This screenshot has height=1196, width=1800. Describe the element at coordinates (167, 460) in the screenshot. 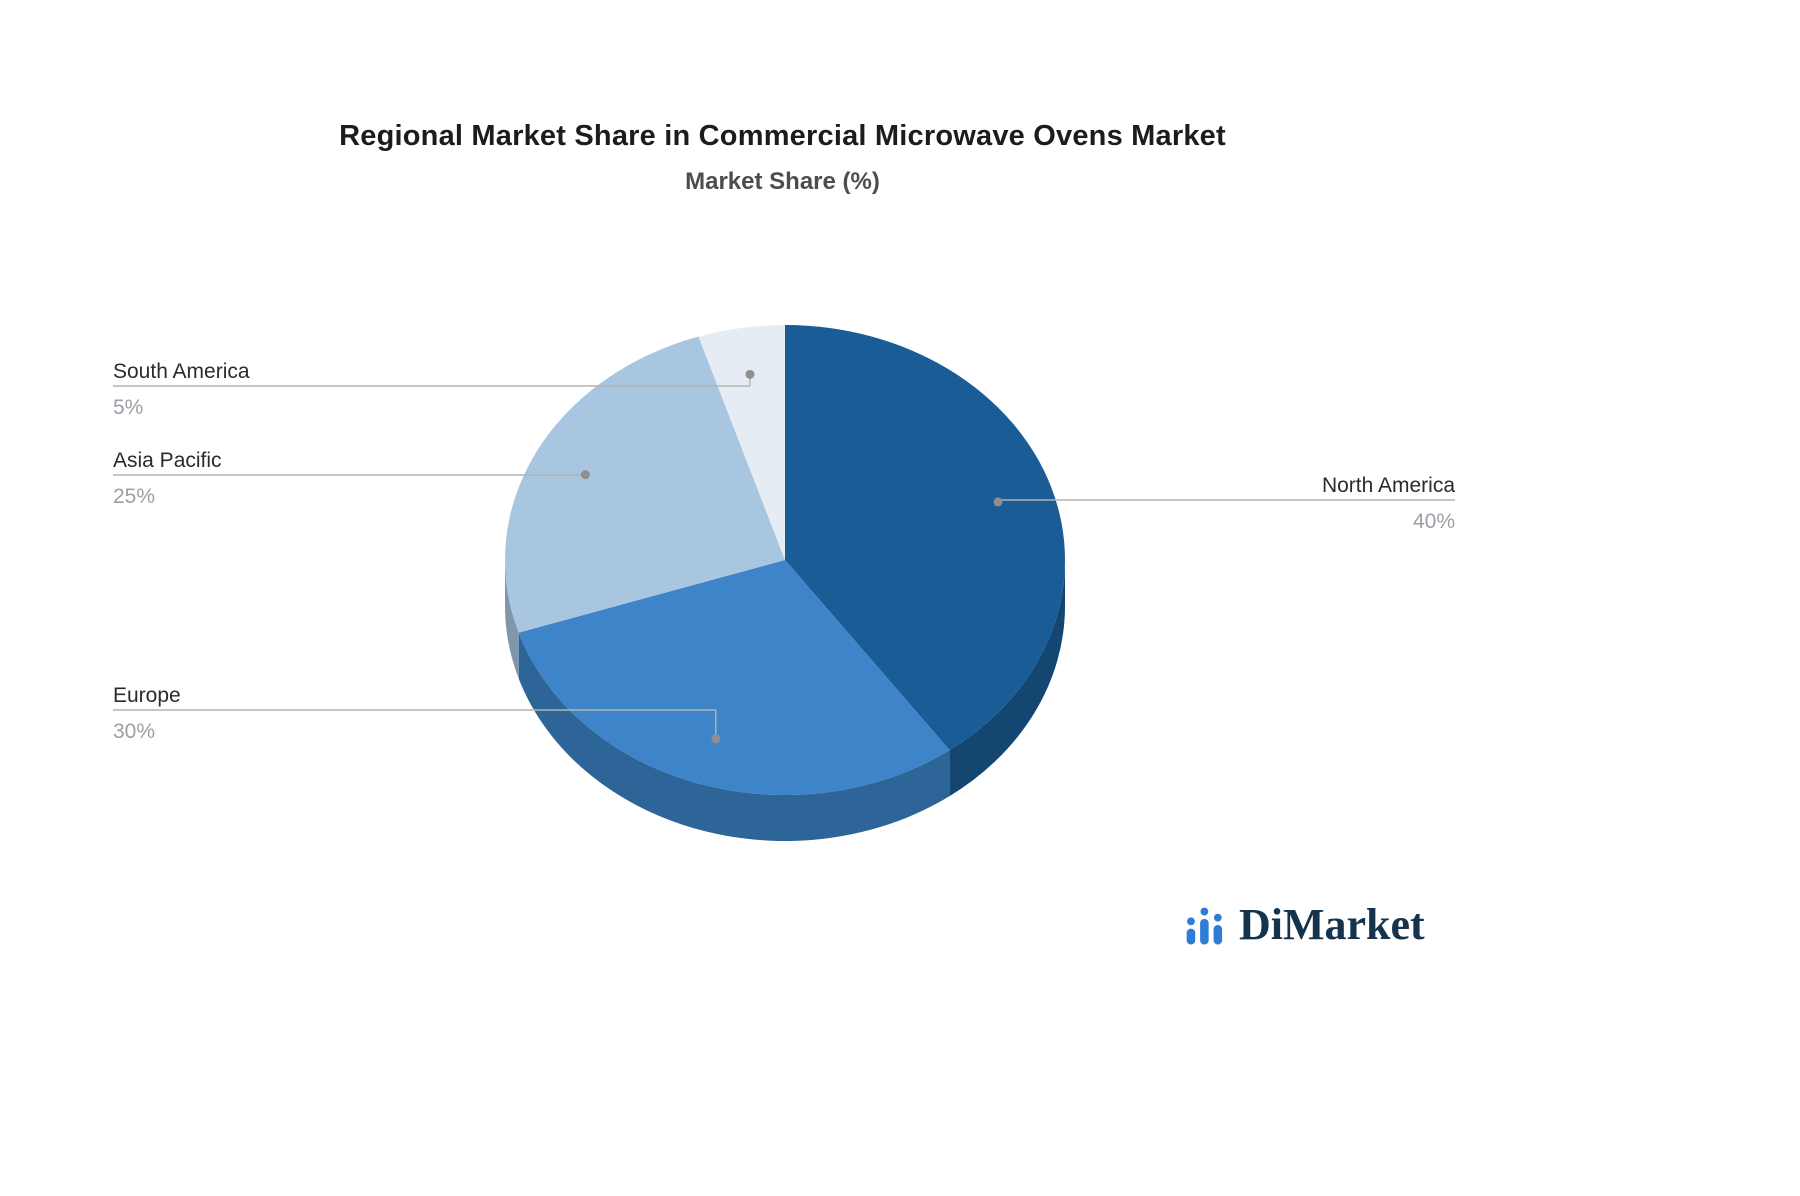

I see `slice-label: Asia Pacific` at that location.